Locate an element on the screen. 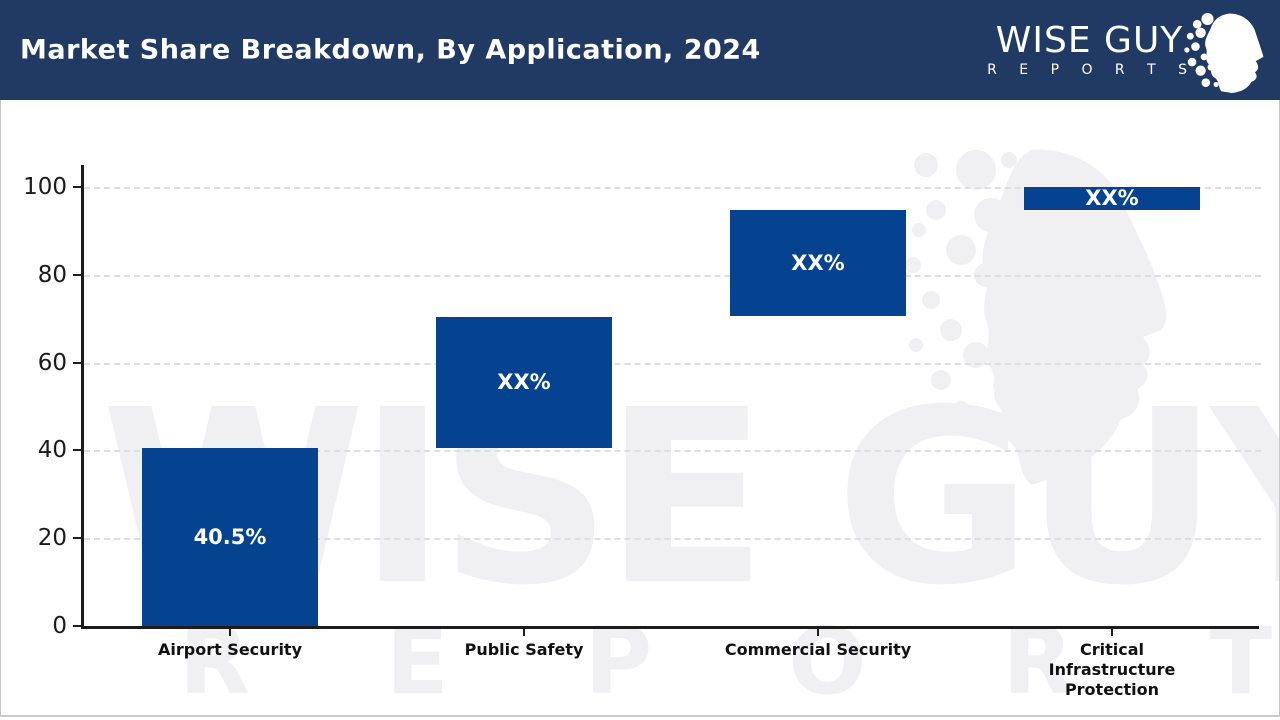 This screenshot has width=1280, height=720. bar-value-label-critical-infrastructure-protection: XX% is located at coordinates (1112, 198).